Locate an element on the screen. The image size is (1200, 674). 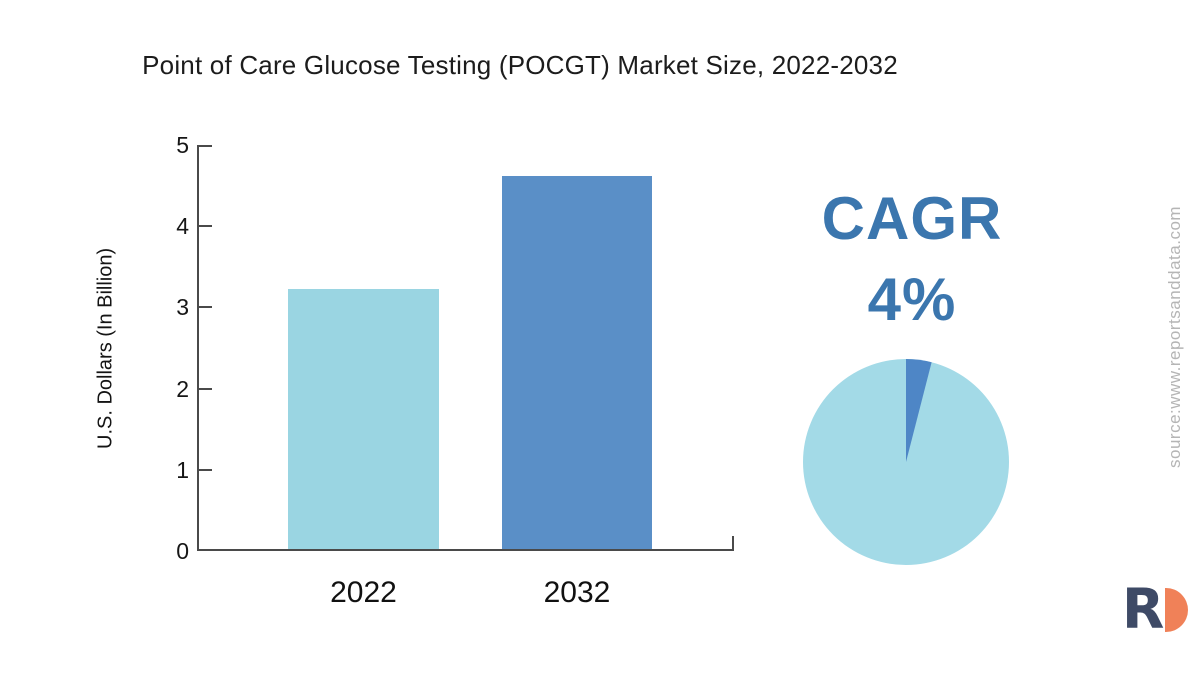
logo-letter-r: R is located at coordinates (1143, 609).